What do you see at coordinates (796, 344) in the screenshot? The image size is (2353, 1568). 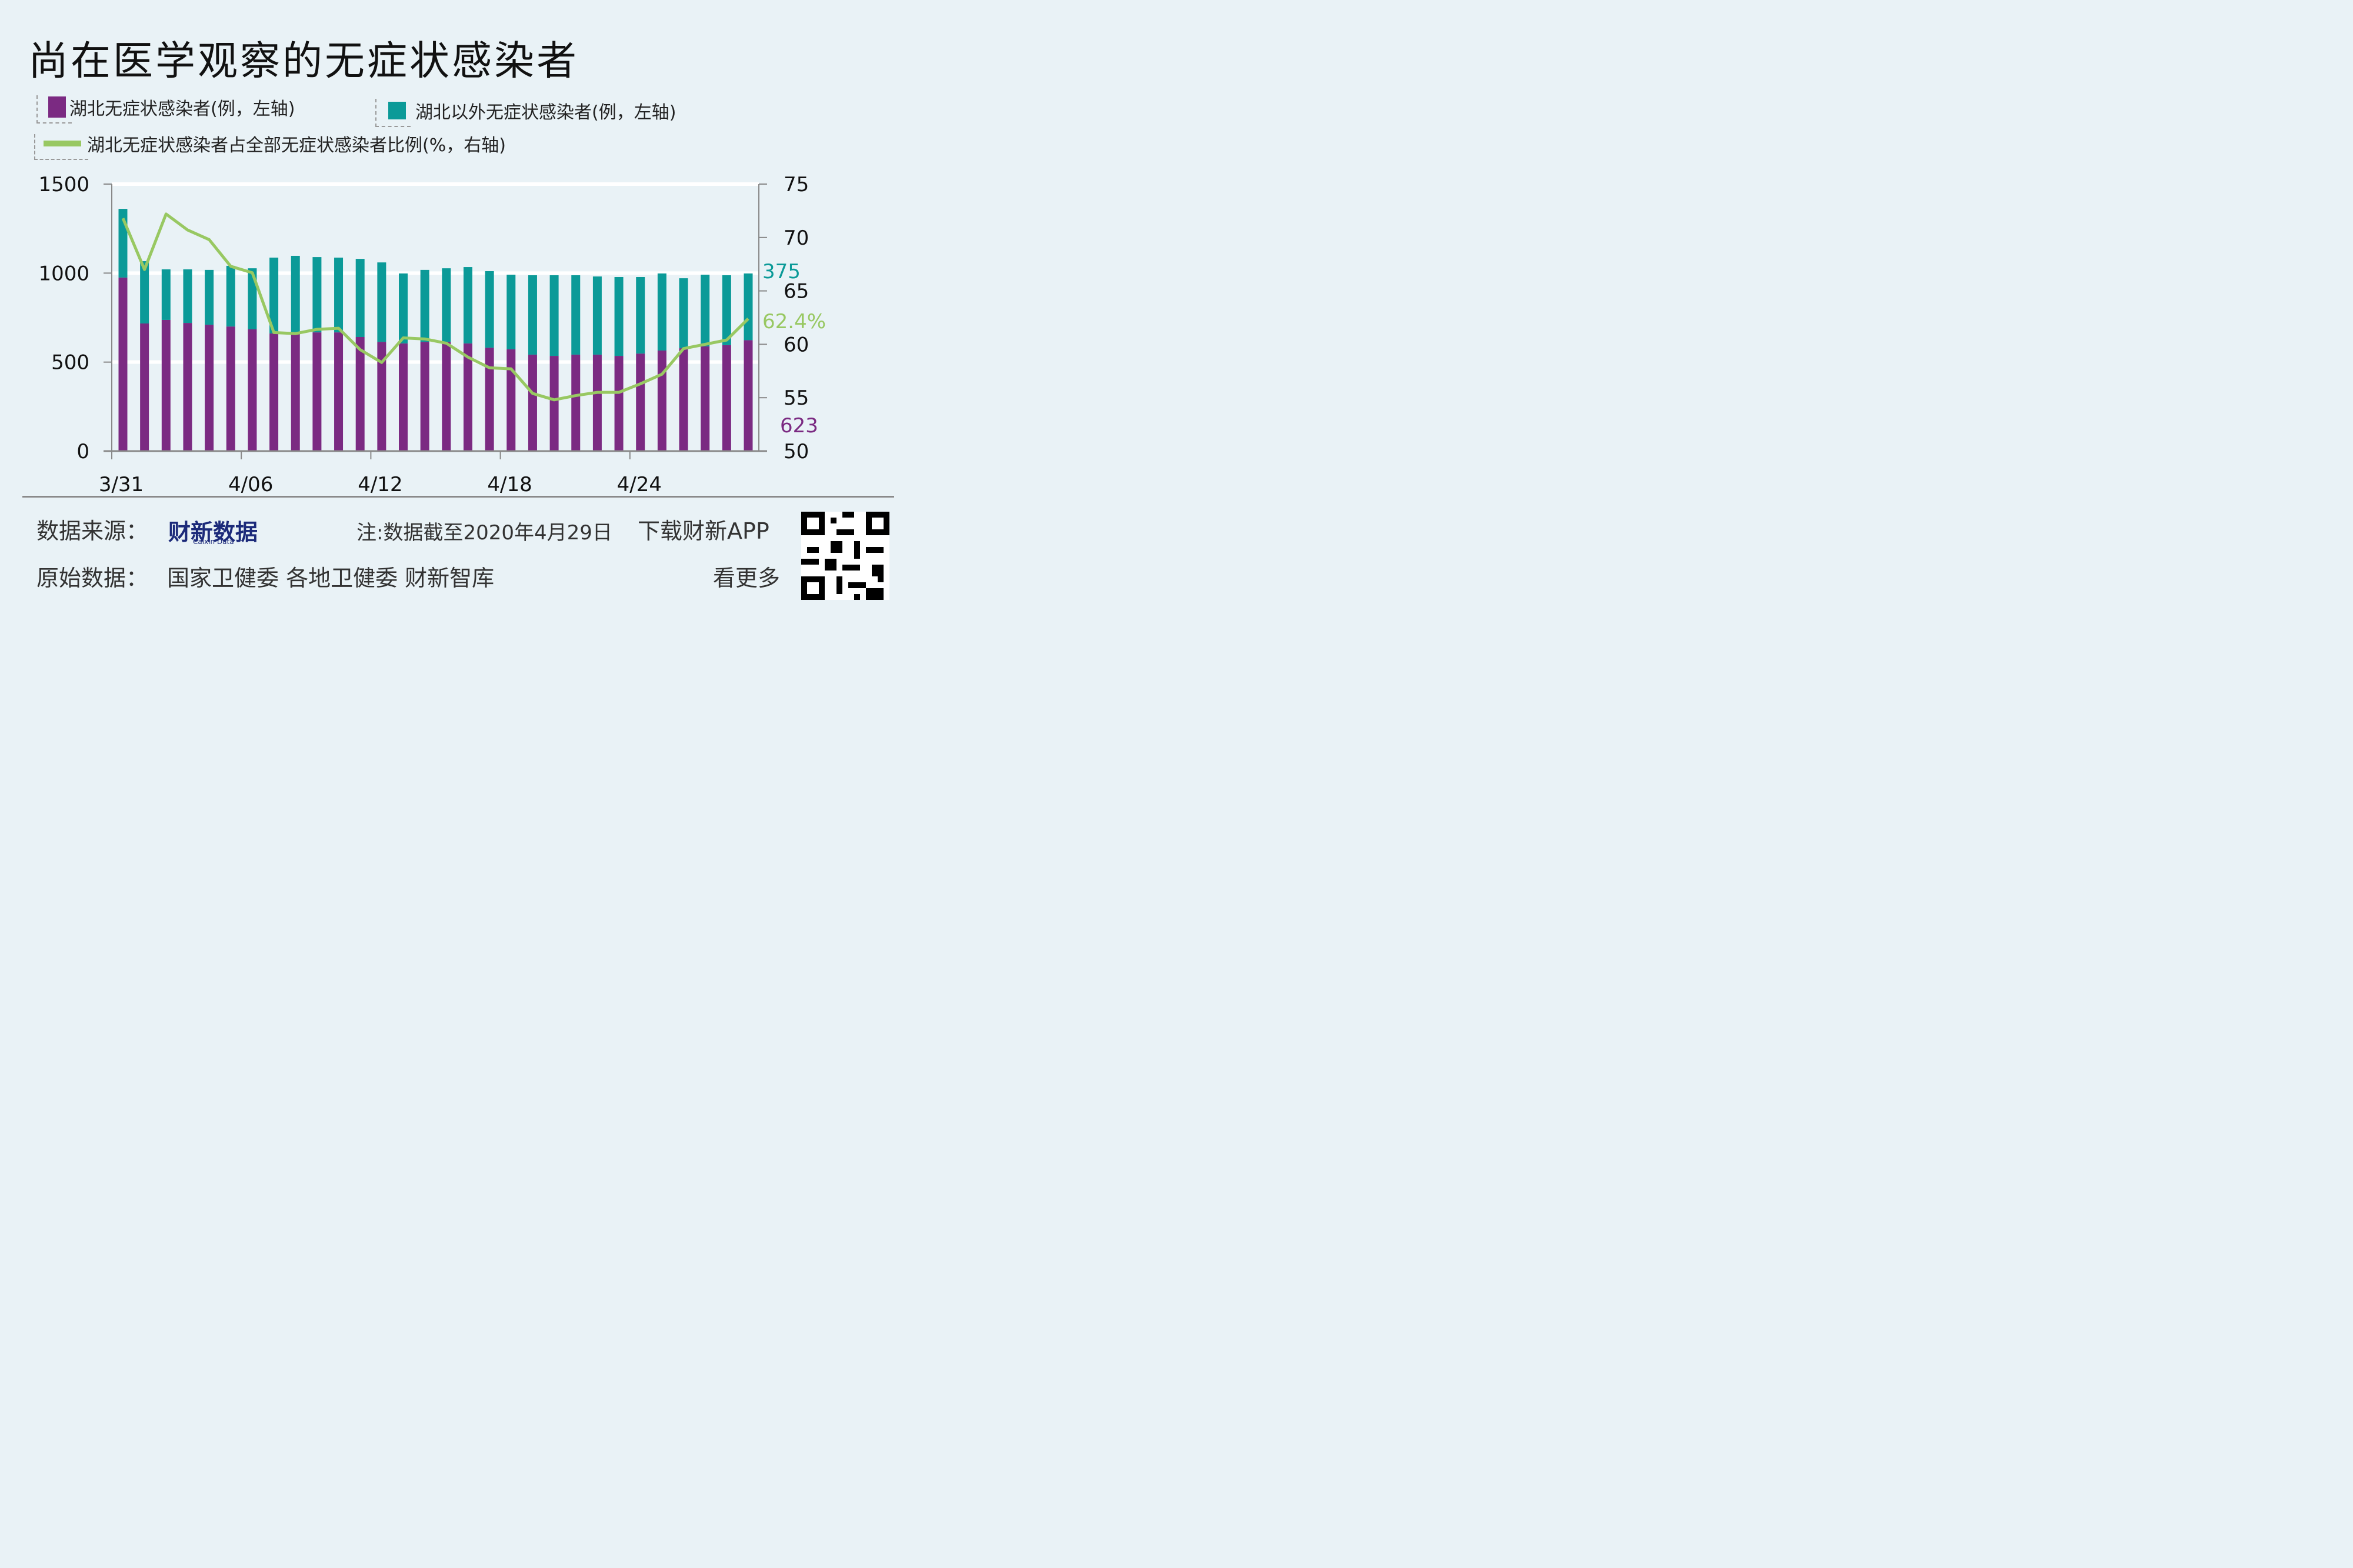 I see `right-tick-label: 60` at bounding box center [796, 344].